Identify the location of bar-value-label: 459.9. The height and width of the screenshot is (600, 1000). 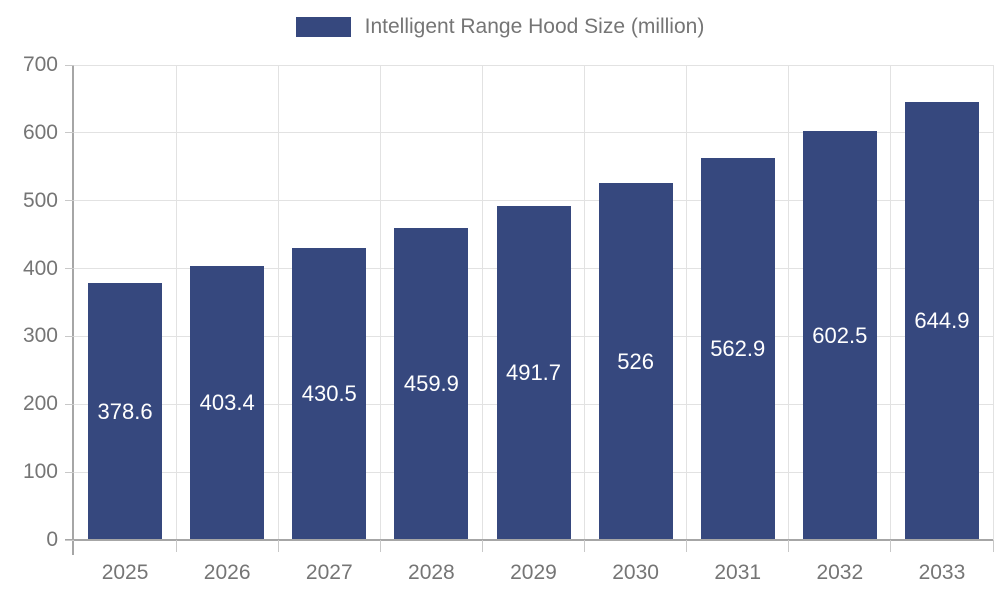
(431, 383).